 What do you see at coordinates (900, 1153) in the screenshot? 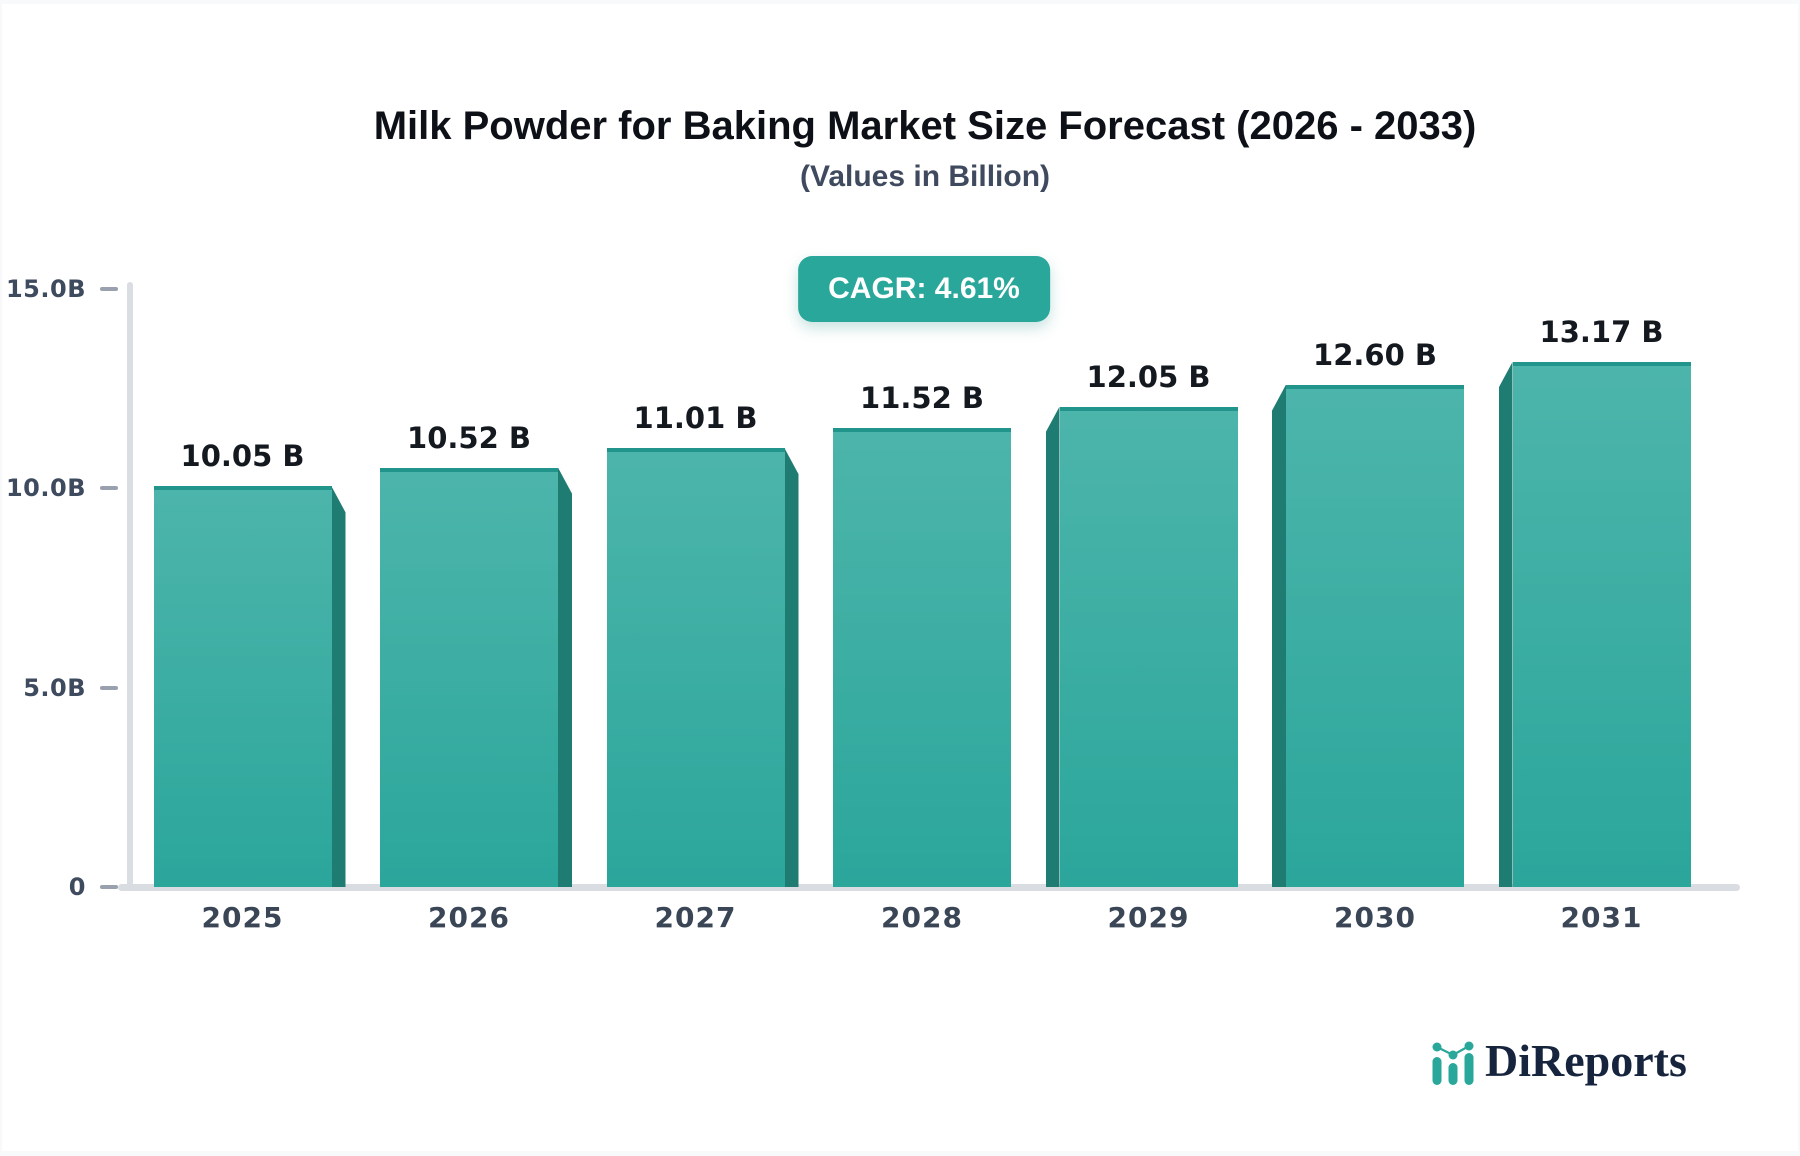
I see `frame-edge-bottom` at bounding box center [900, 1153].